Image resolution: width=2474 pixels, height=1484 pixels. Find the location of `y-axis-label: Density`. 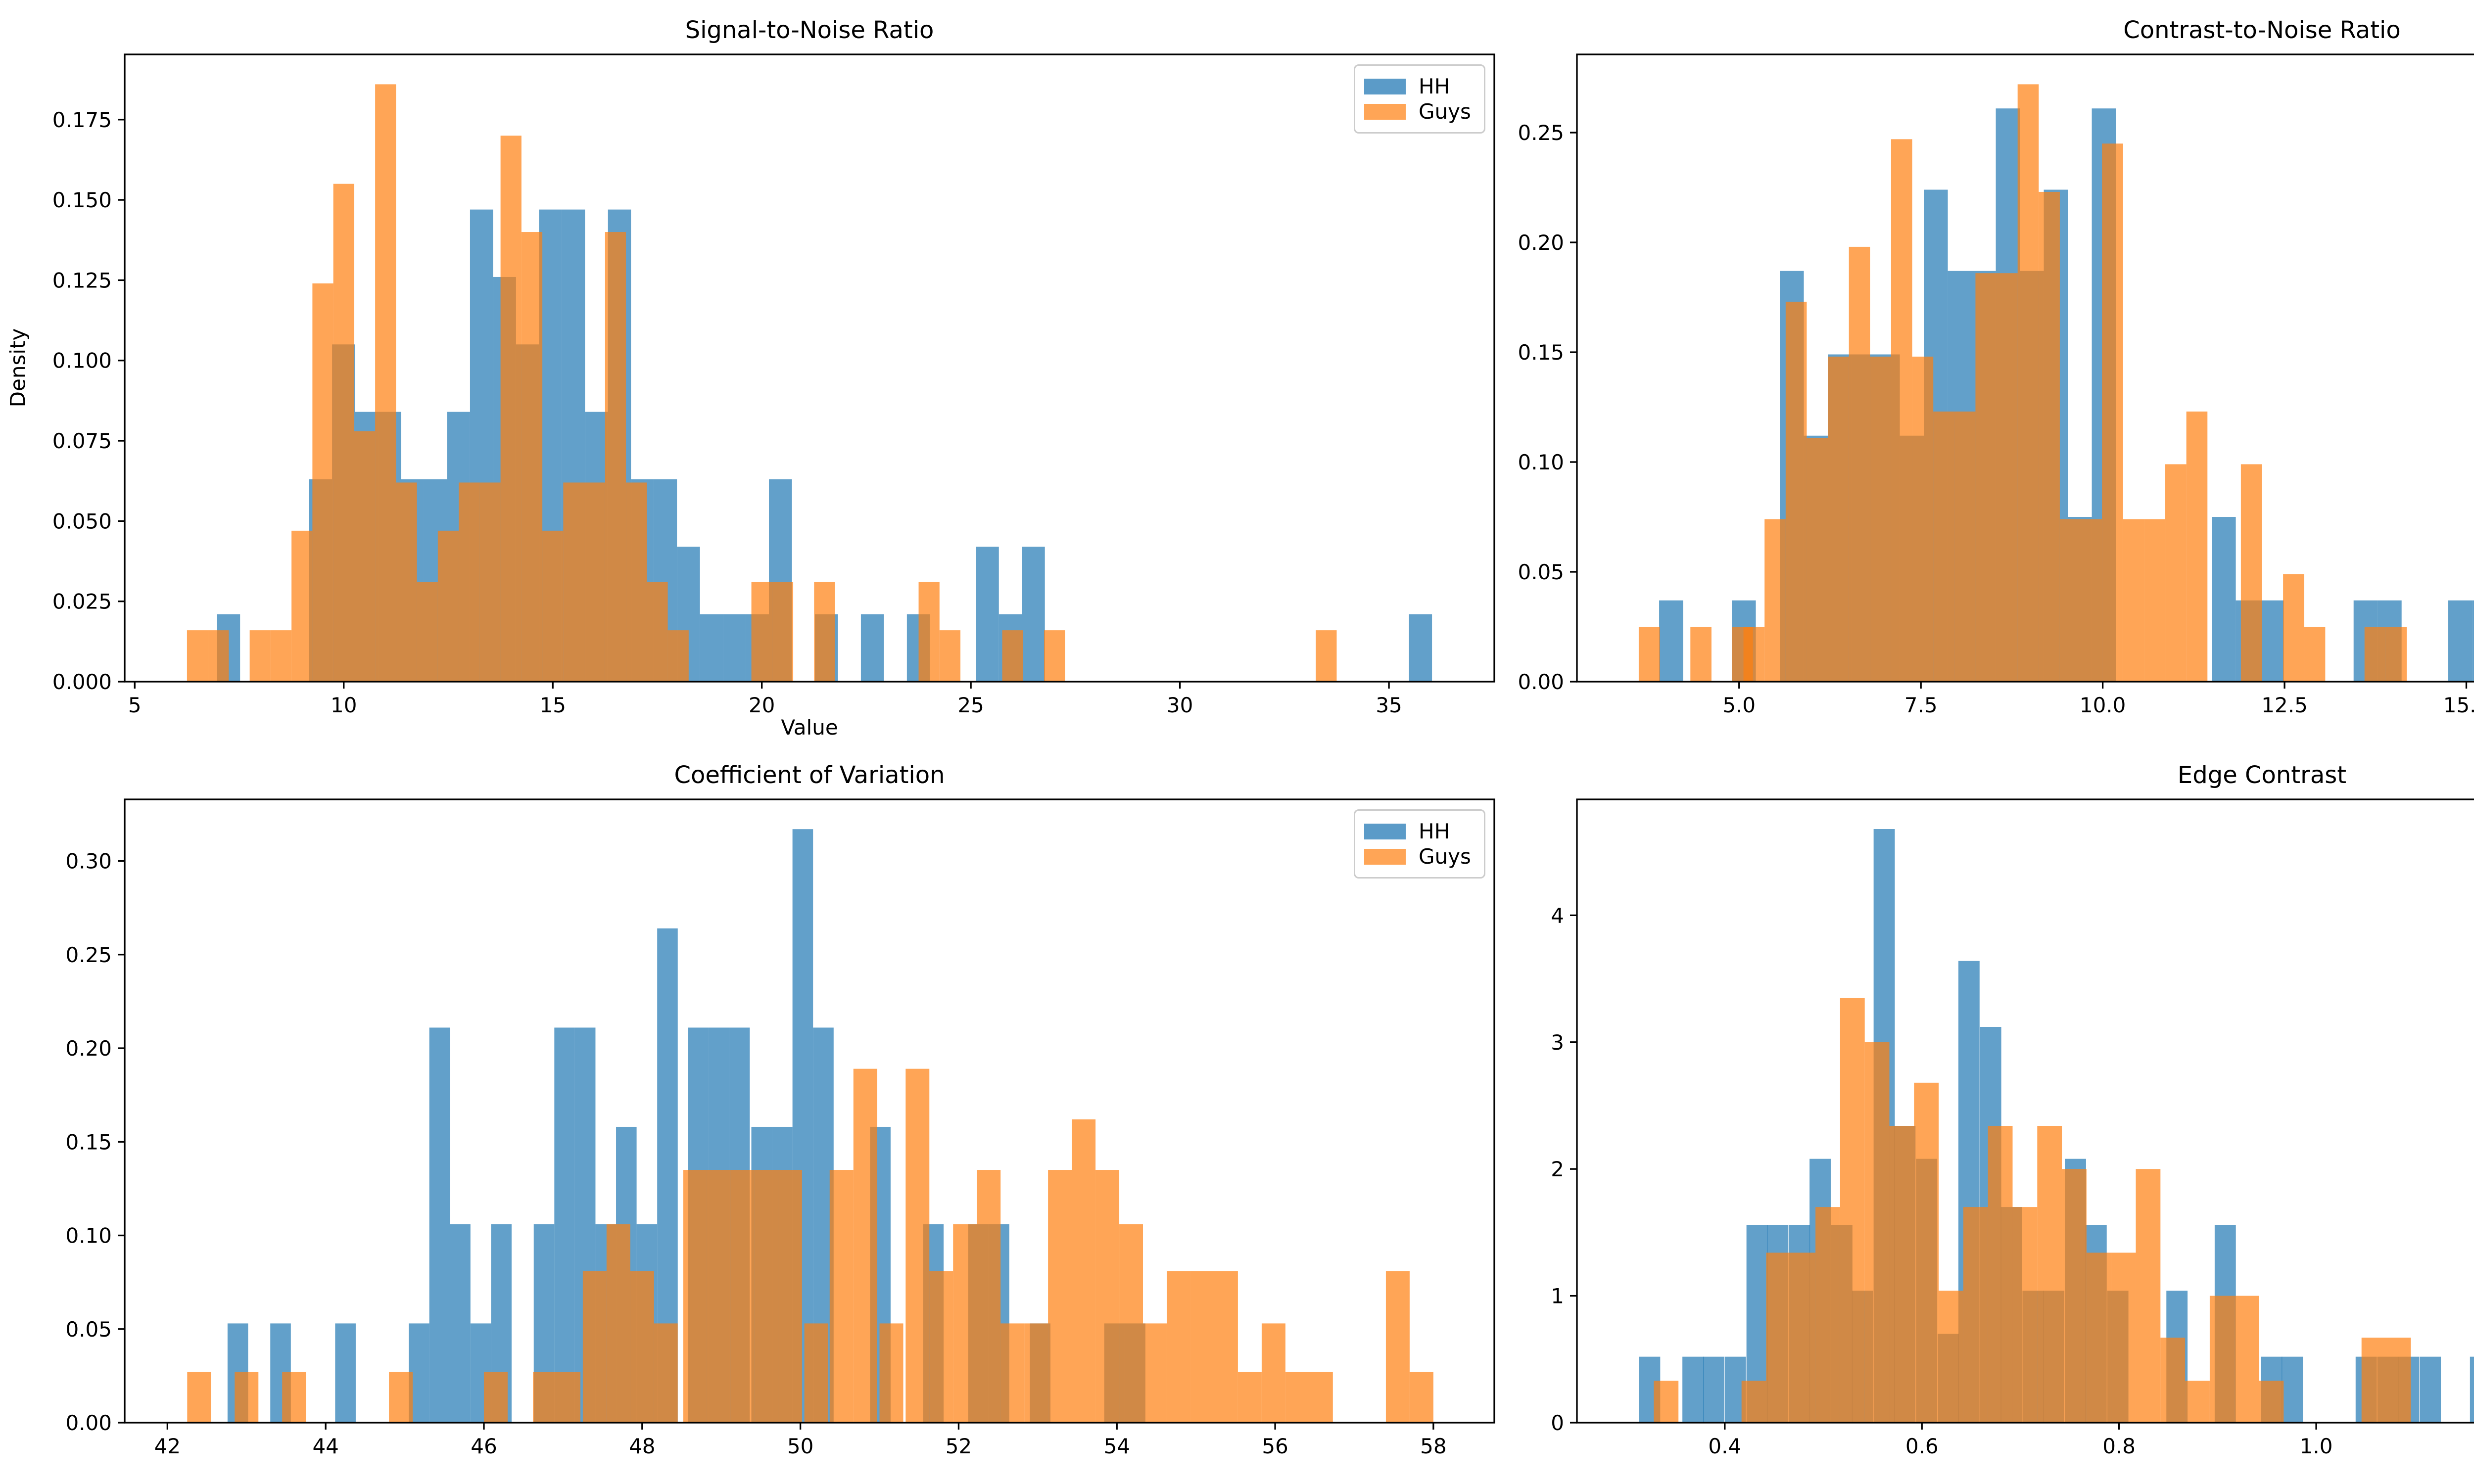

y-axis-label: Density is located at coordinates (17, 368).